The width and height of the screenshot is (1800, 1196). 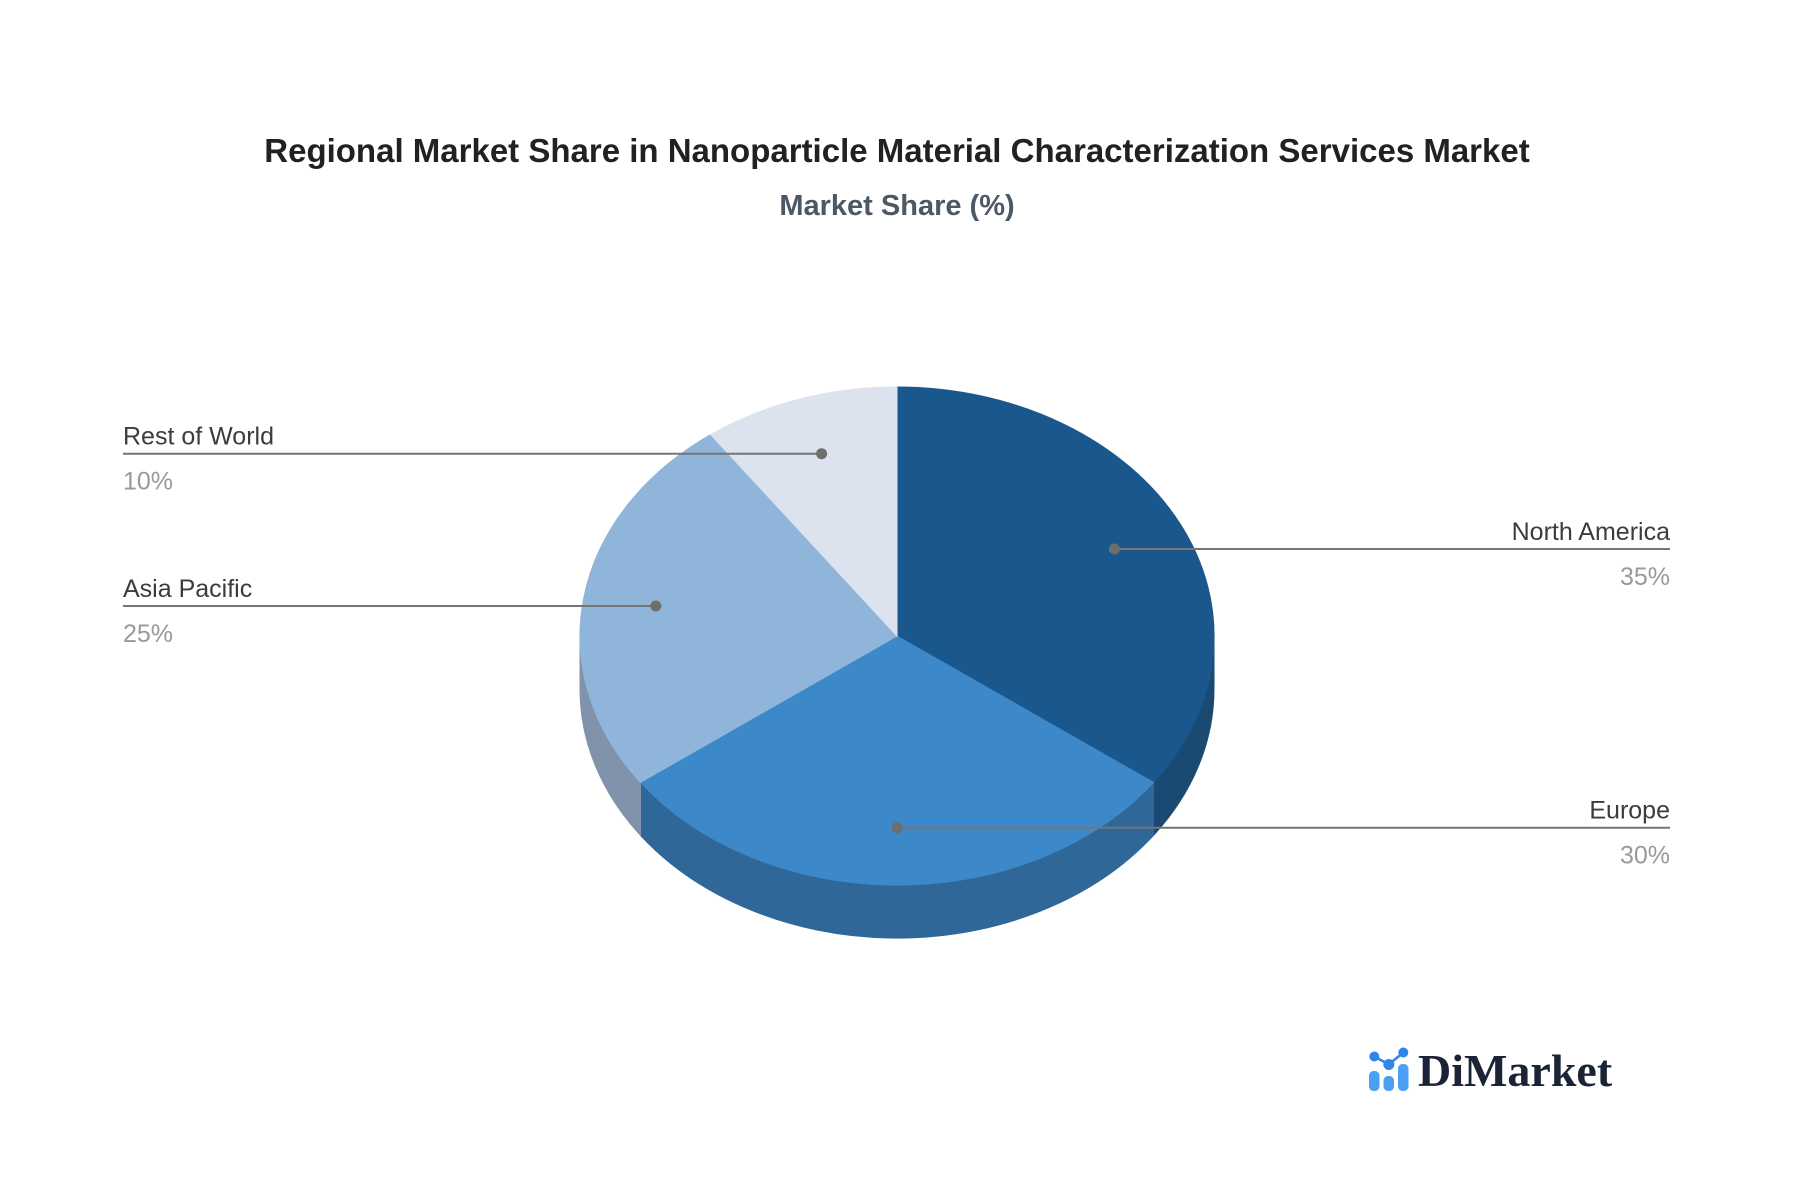 I want to click on leader-dot-rest-of-world, so click(x=822, y=454).